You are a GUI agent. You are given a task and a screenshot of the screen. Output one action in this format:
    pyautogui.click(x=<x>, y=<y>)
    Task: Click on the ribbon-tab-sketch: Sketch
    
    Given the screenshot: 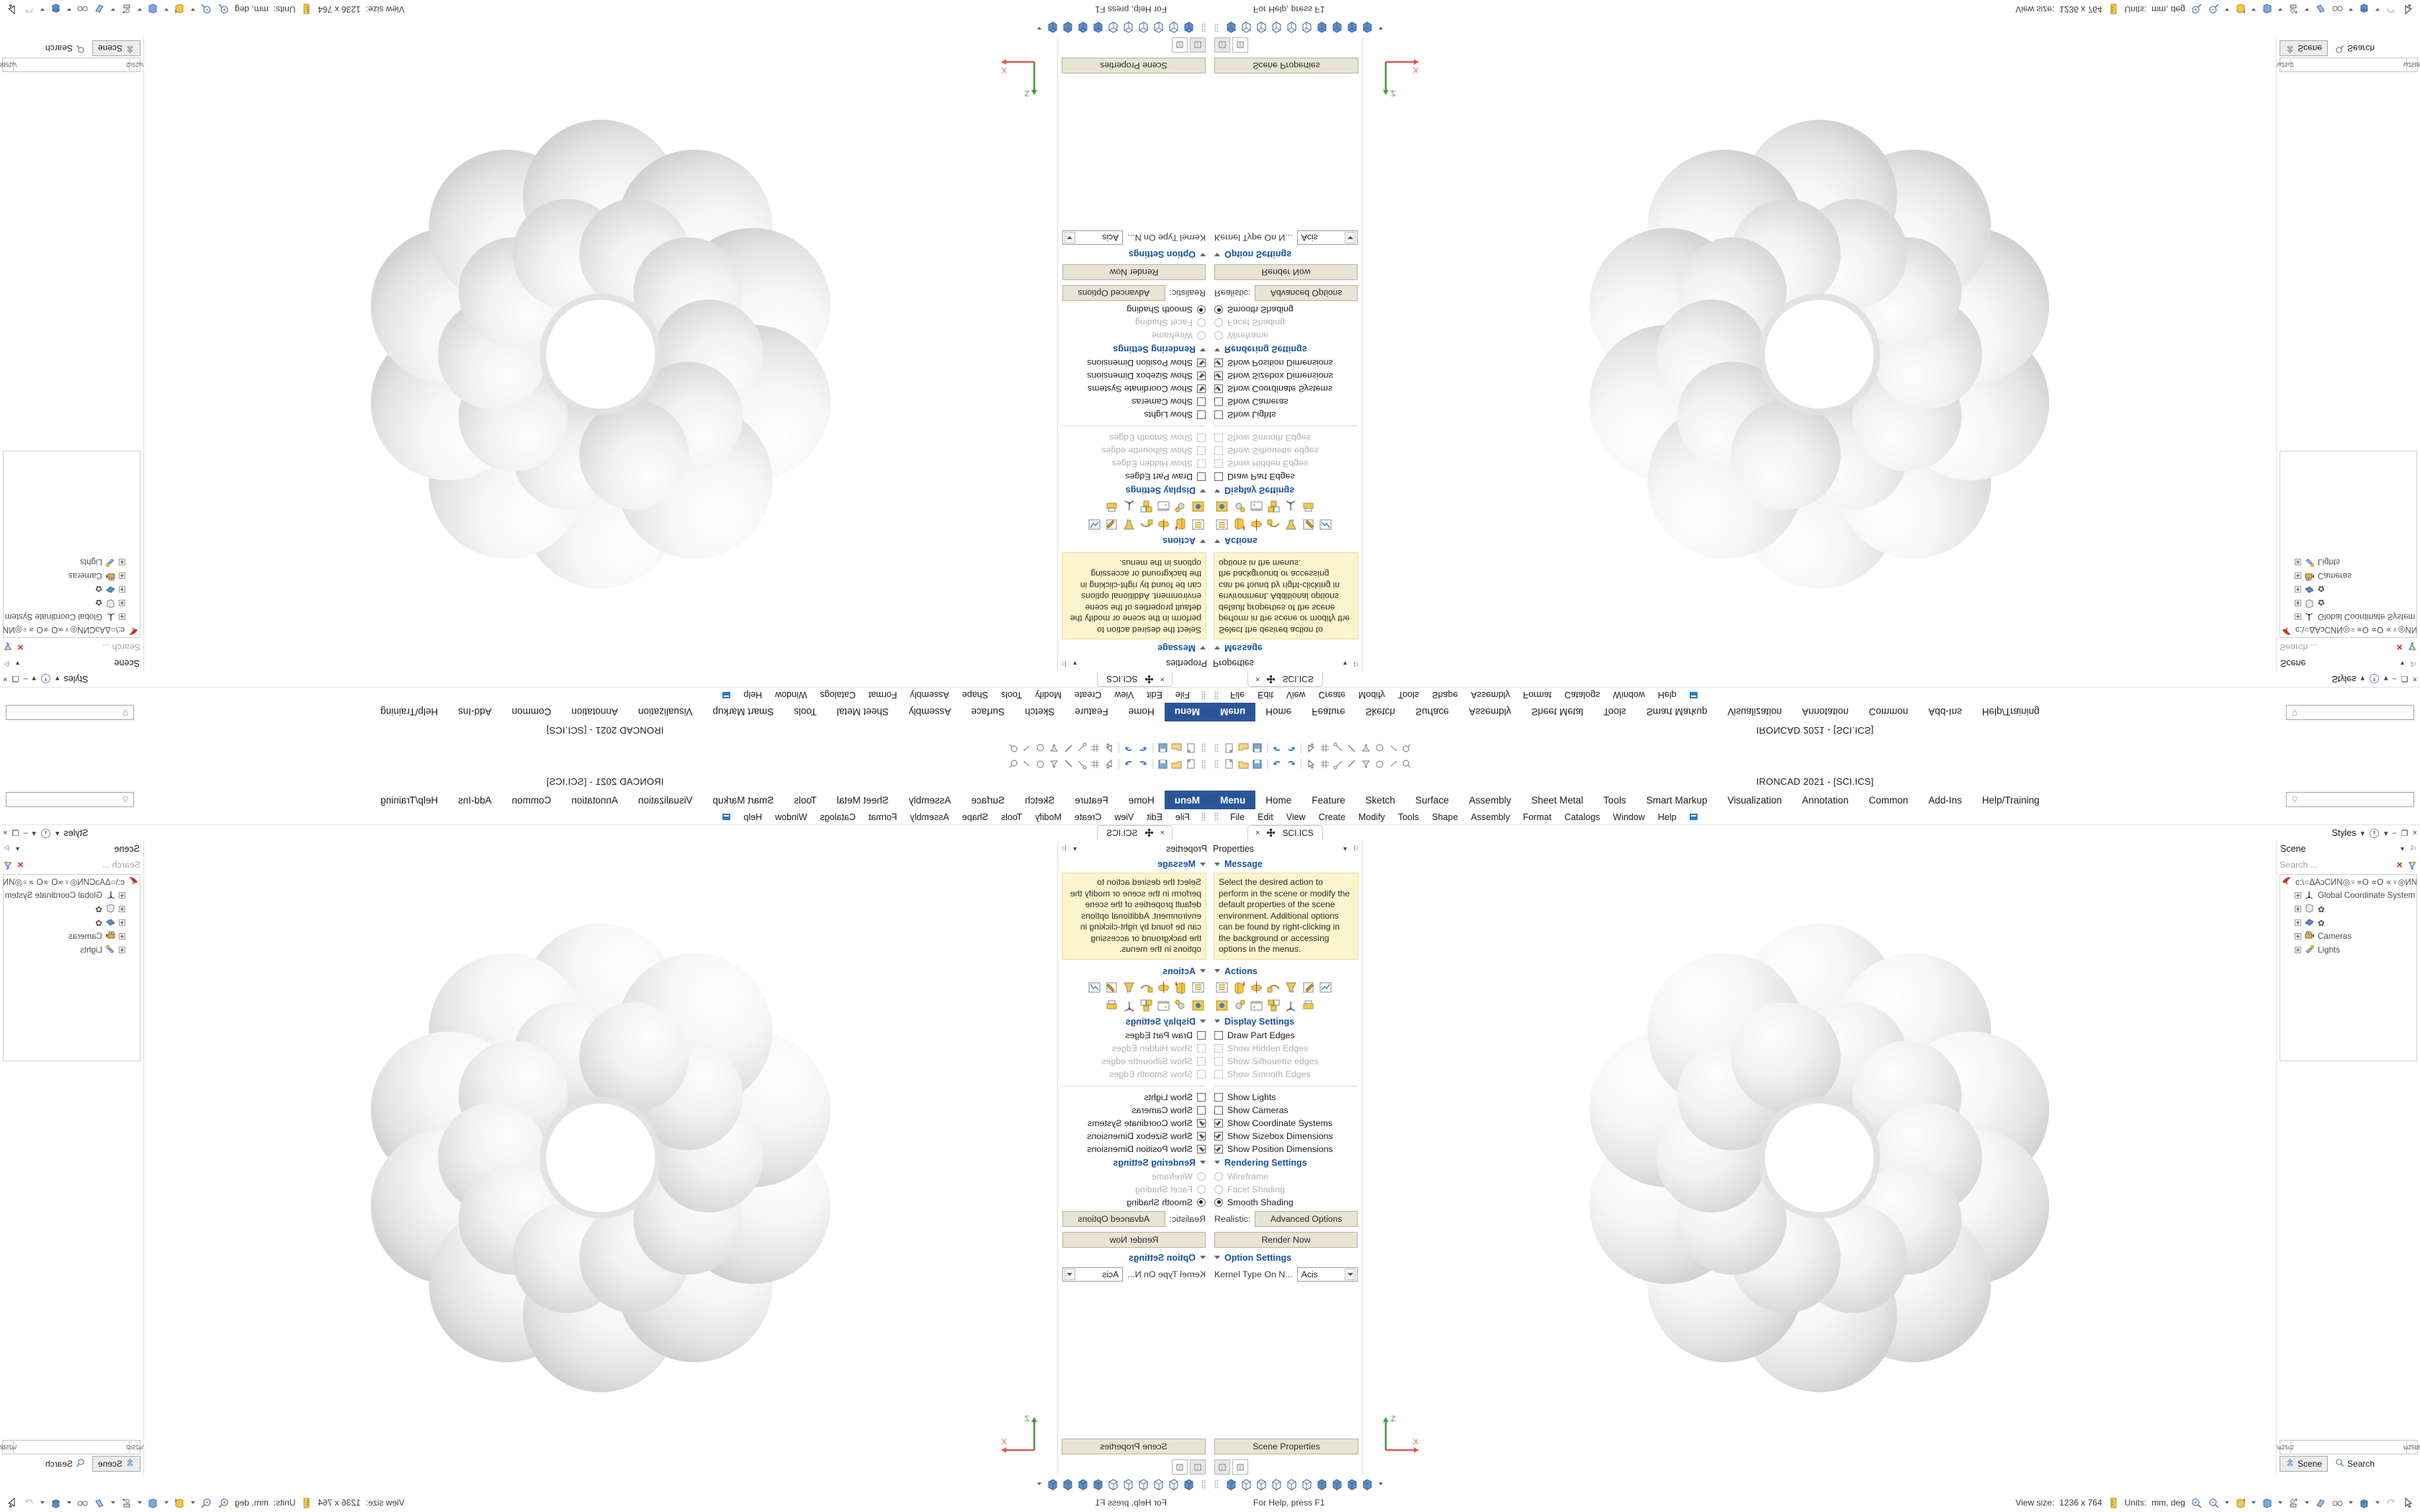 What is the action you would take?
    pyautogui.click(x=1380, y=800)
    